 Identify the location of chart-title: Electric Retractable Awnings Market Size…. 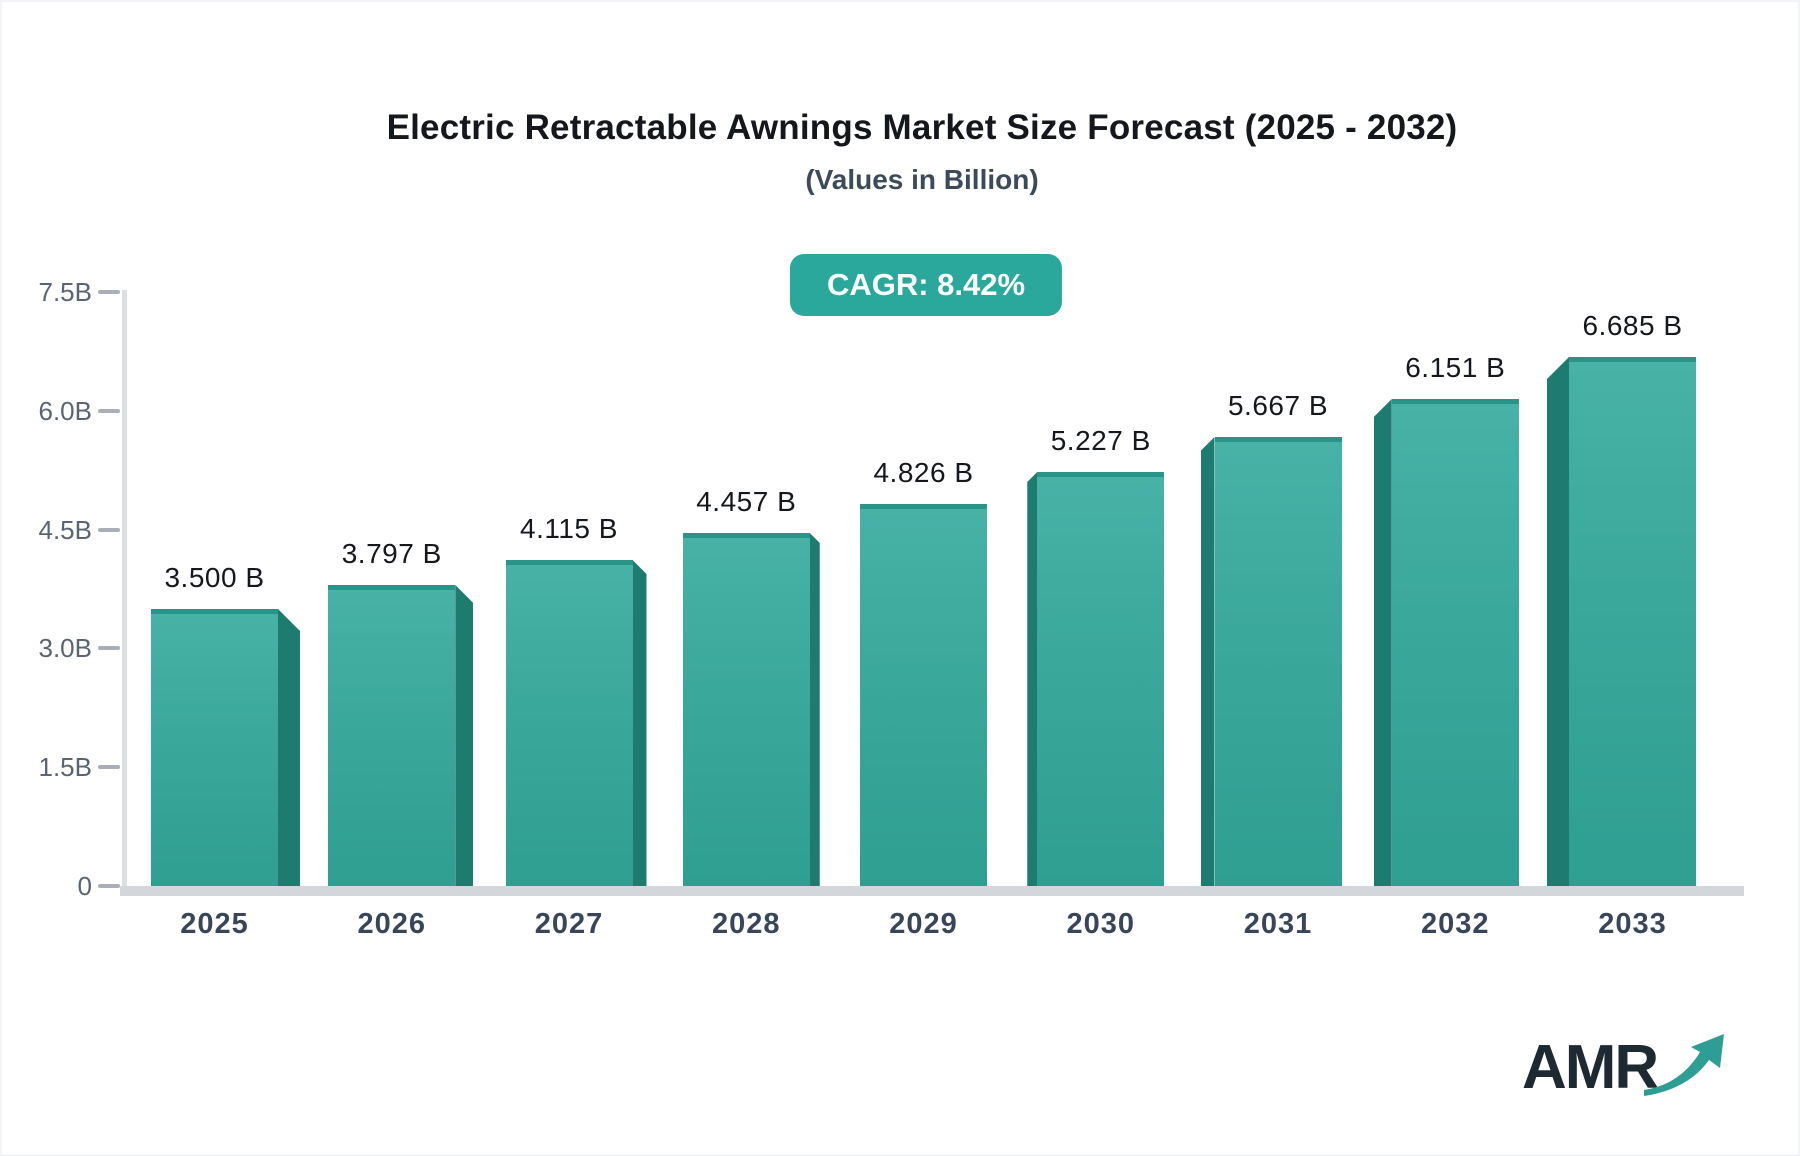
(922, 127).